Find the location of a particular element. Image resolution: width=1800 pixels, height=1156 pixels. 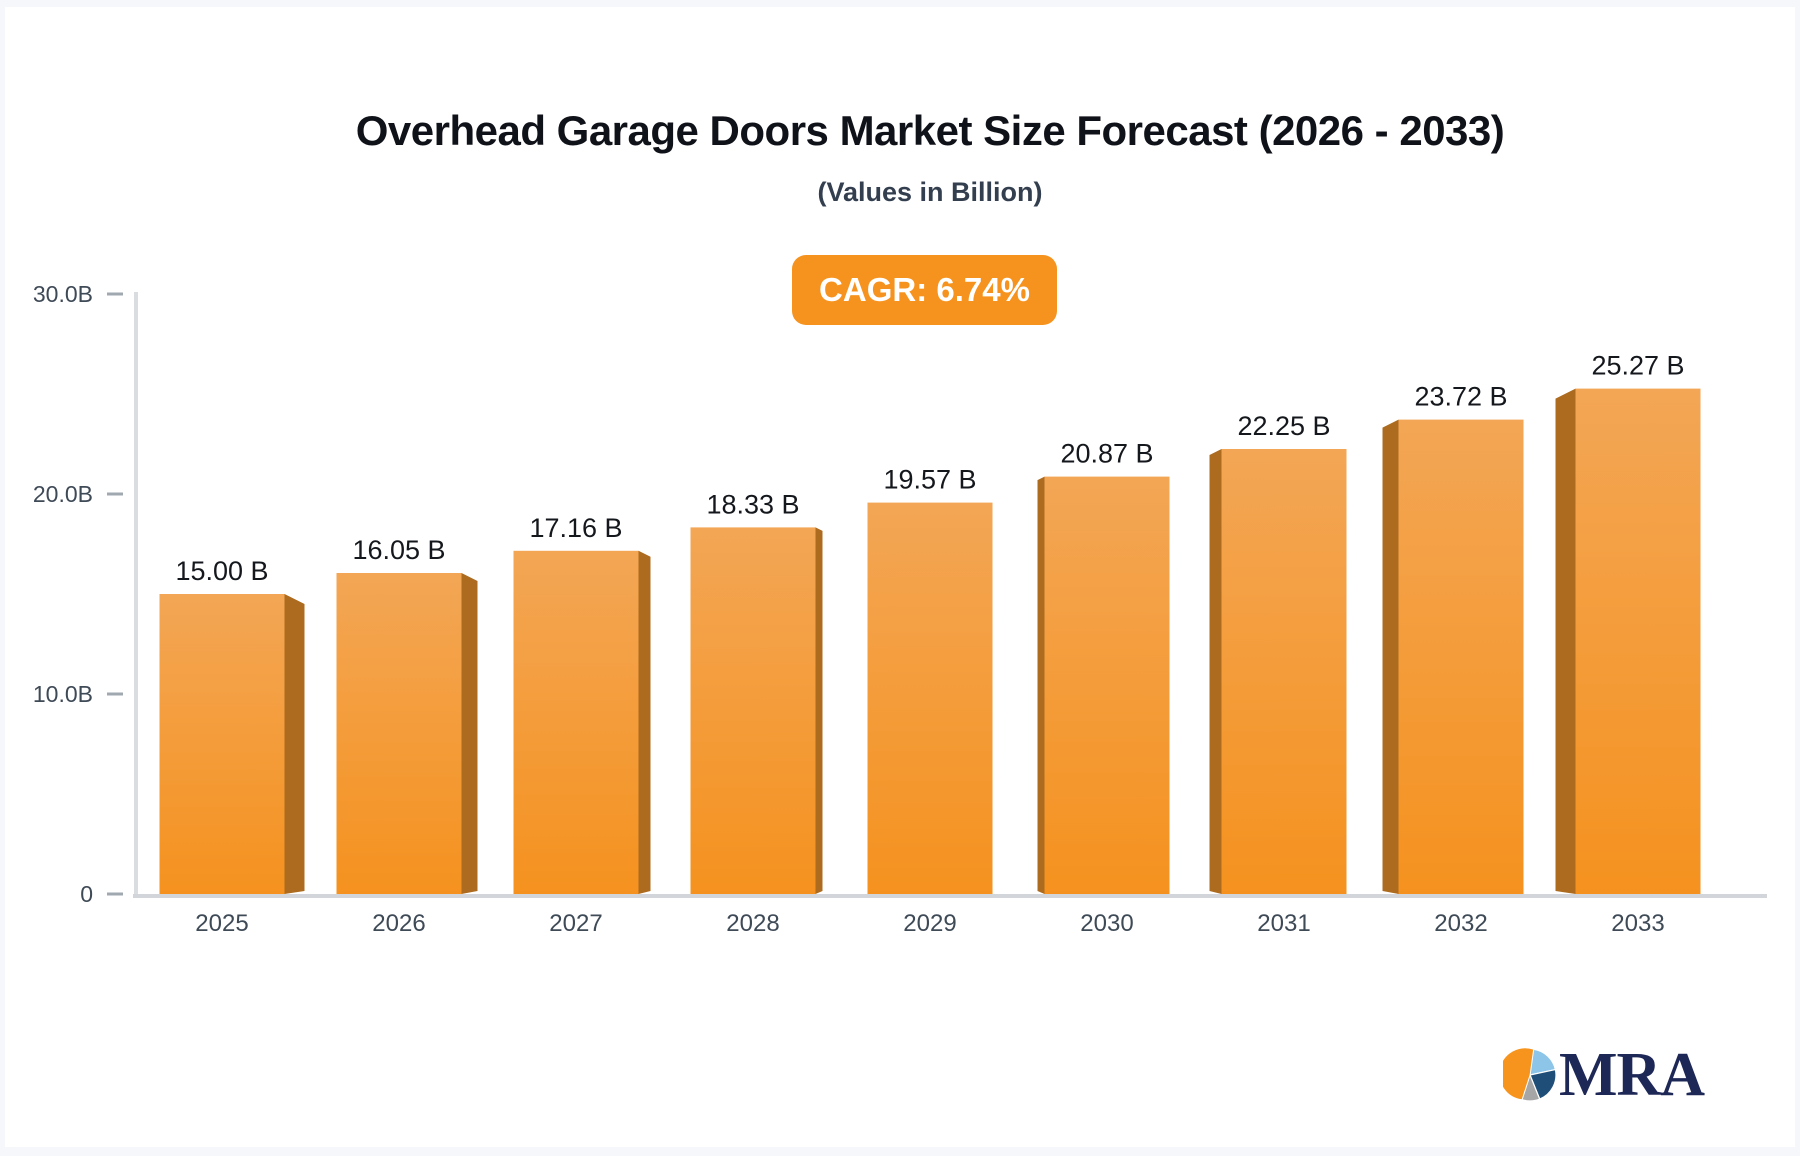

mra-logo: MRA is located at coordinates (1608, 1075).